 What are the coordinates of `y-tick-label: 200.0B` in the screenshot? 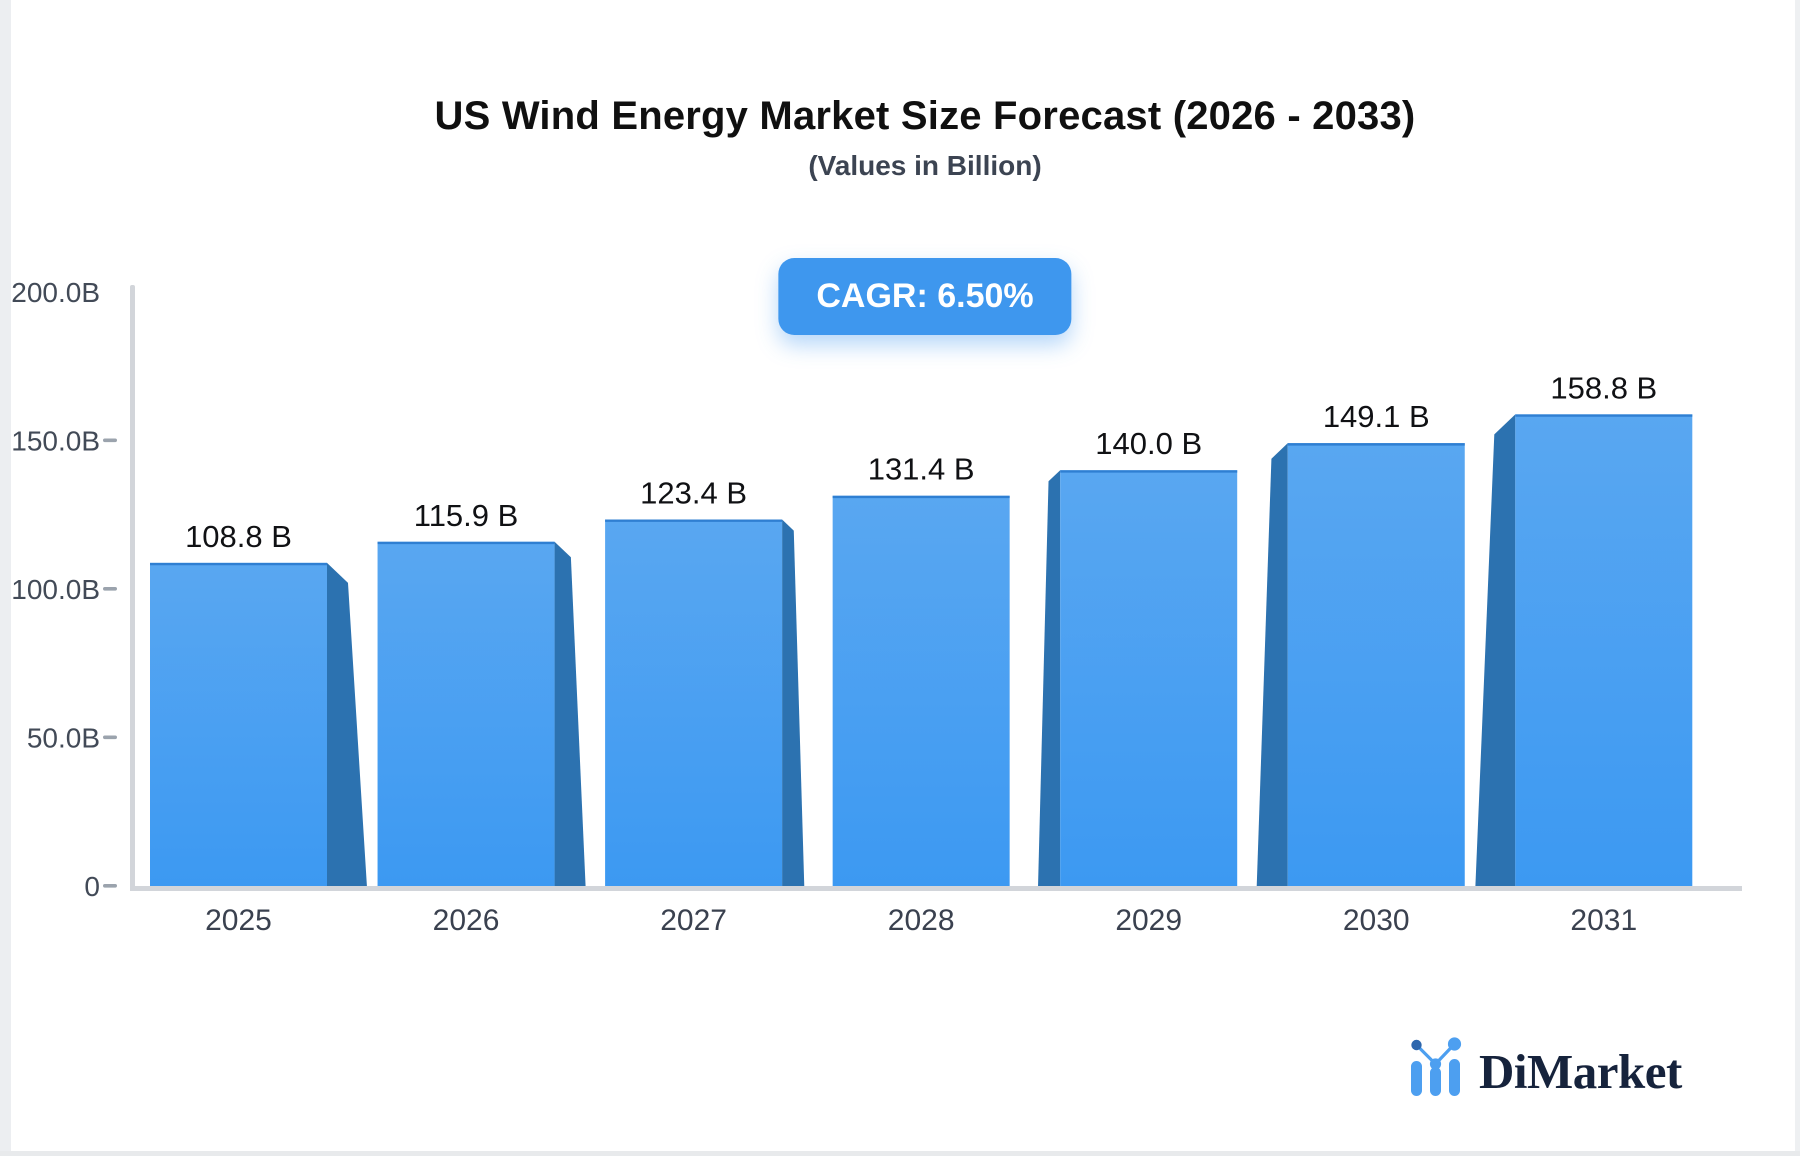 It's located at (55, 292).